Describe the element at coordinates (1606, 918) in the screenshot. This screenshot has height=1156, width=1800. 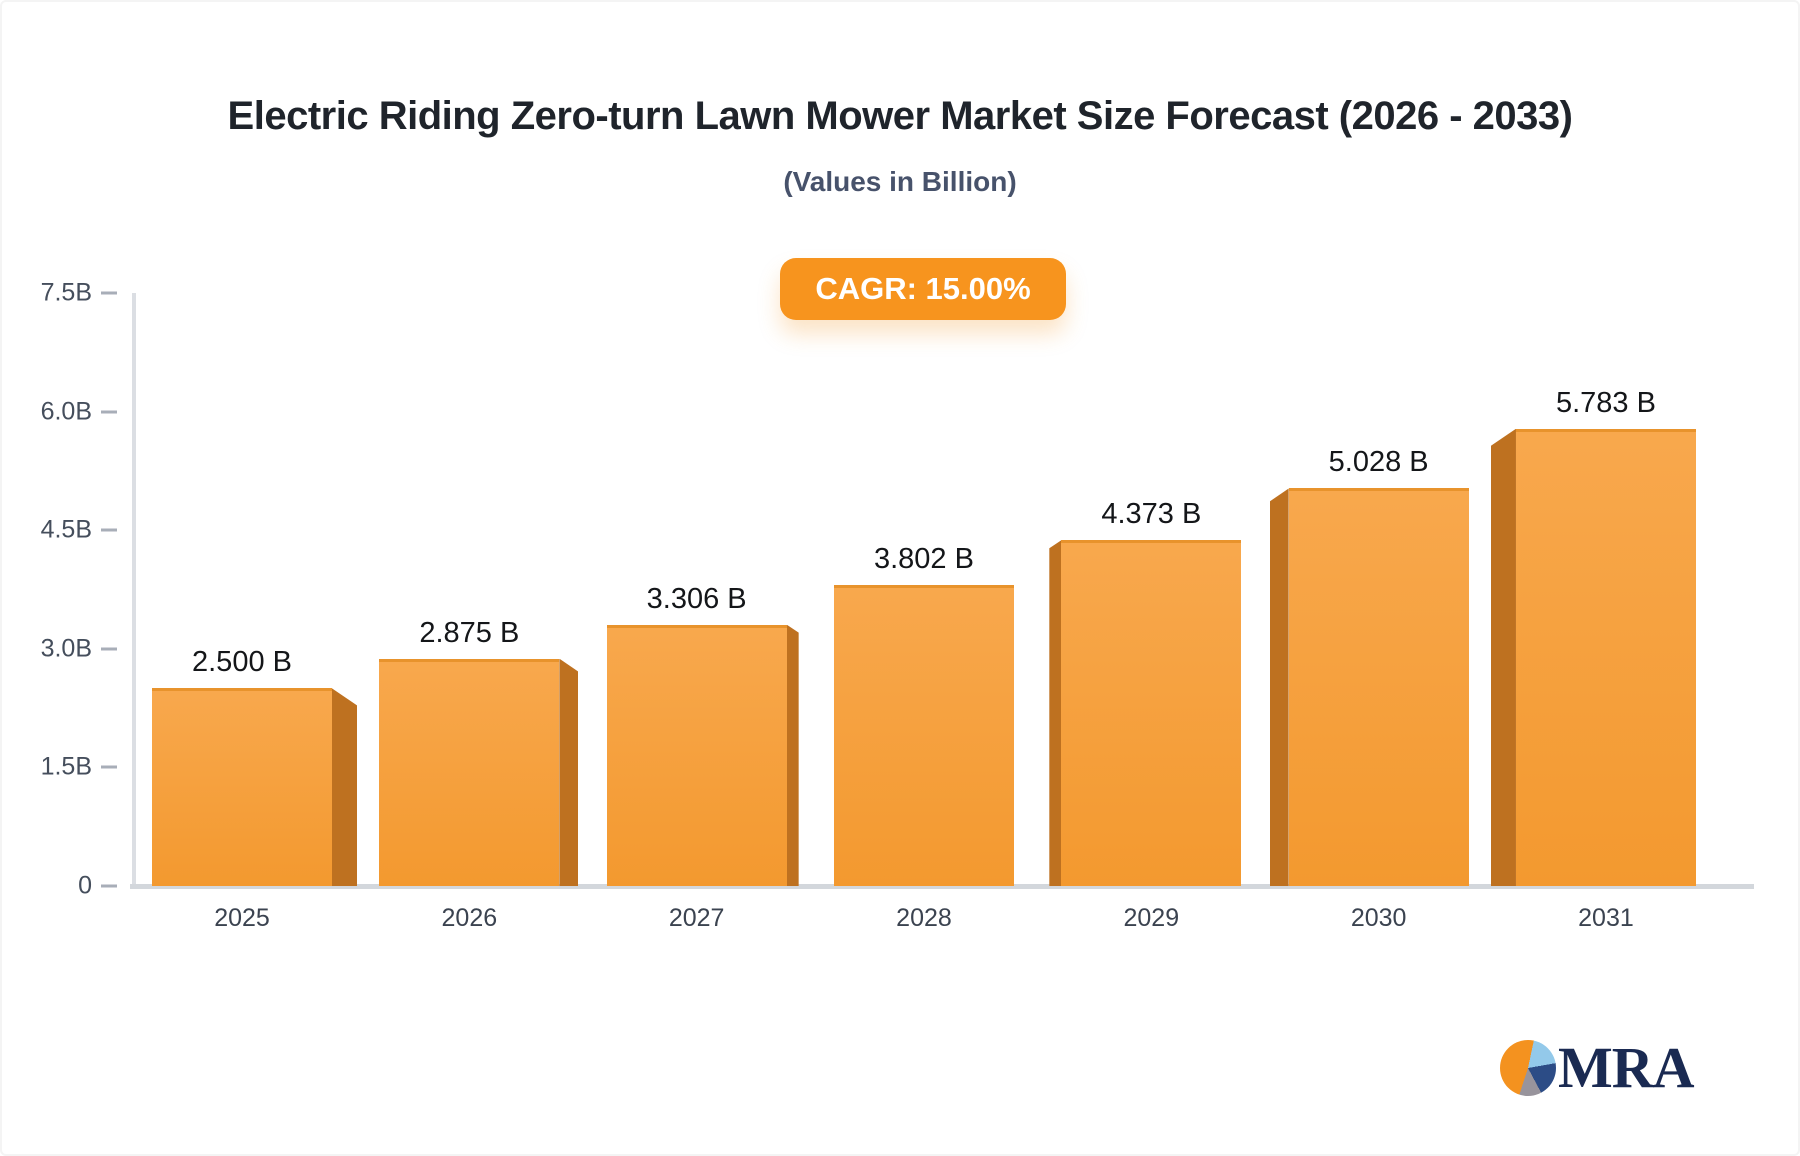
I see `x-tick-label-2031: 2031` at that location.